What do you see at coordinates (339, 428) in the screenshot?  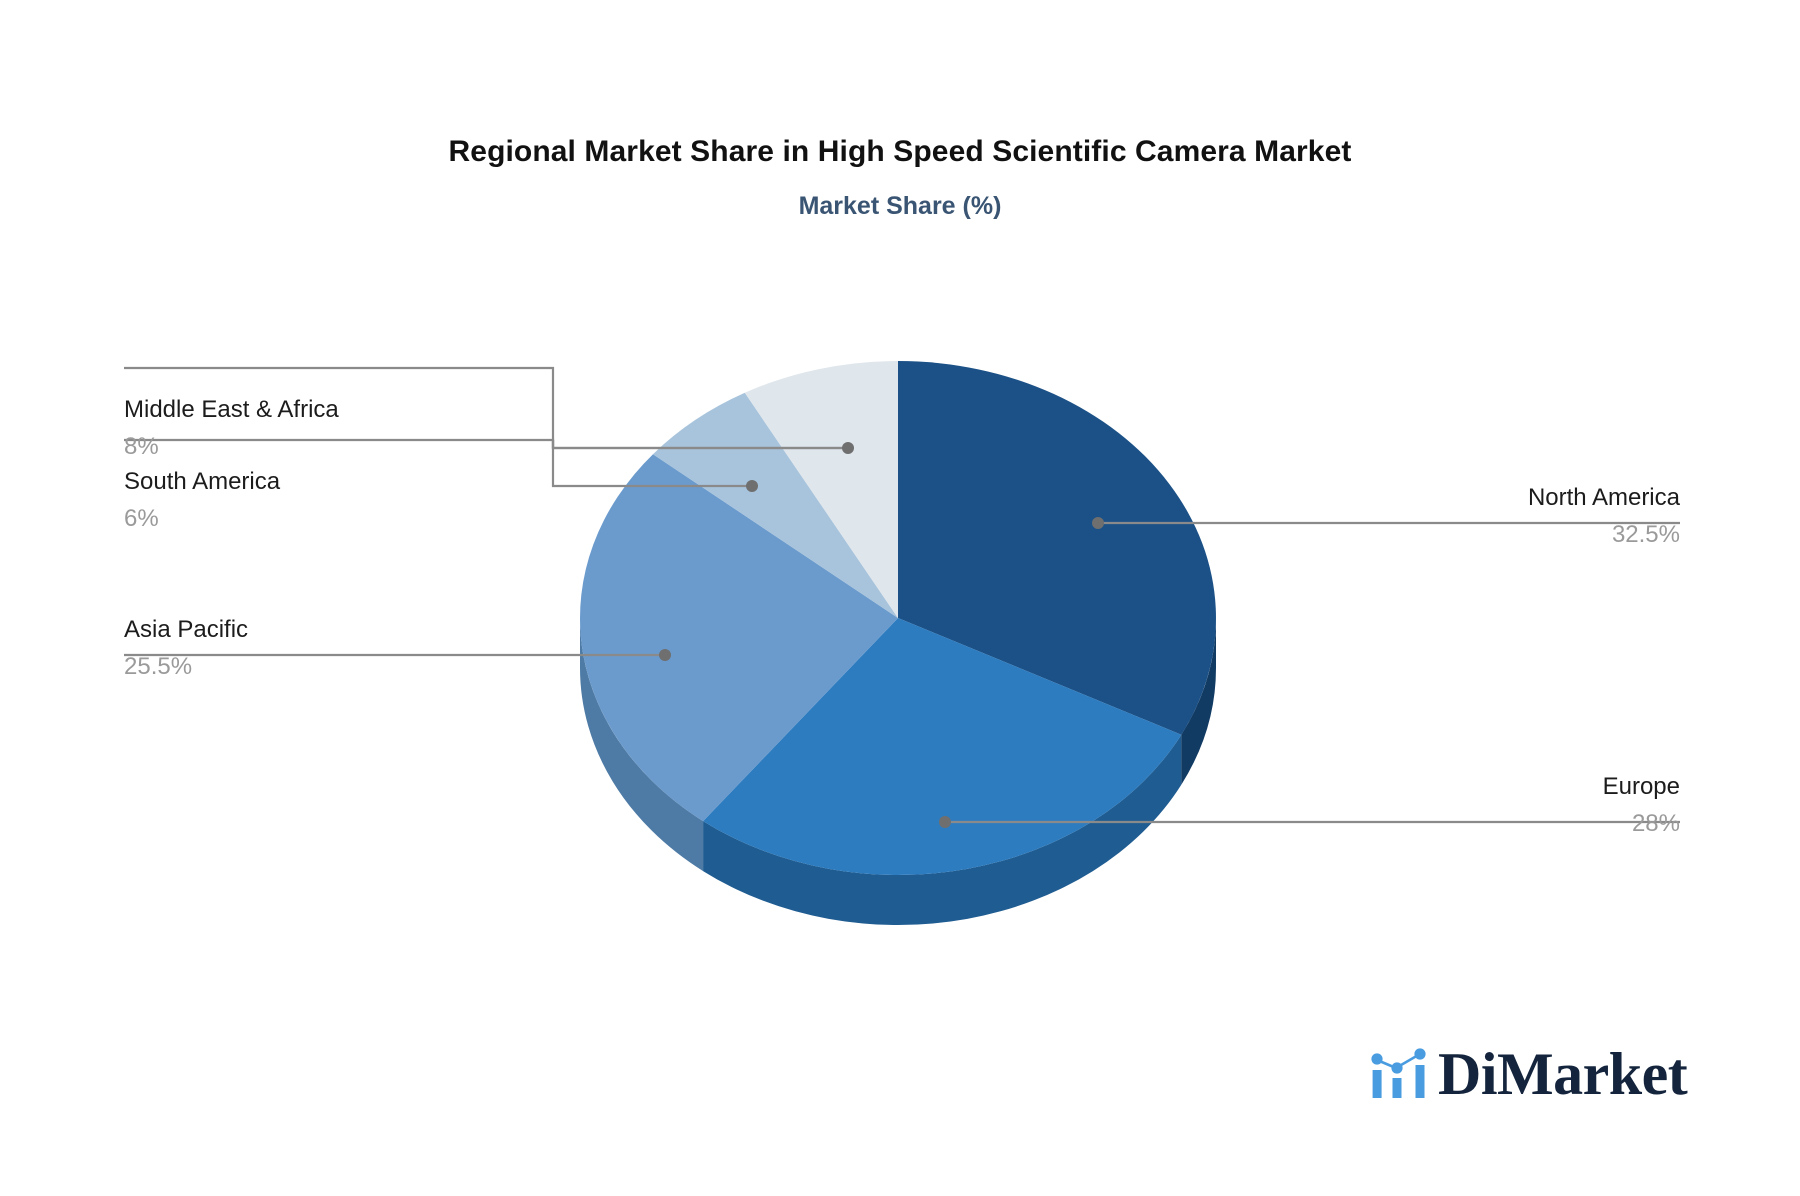 I see `callout-middle-east-africa: Middle East & Africa 8%` at bounding box center [339, 428].